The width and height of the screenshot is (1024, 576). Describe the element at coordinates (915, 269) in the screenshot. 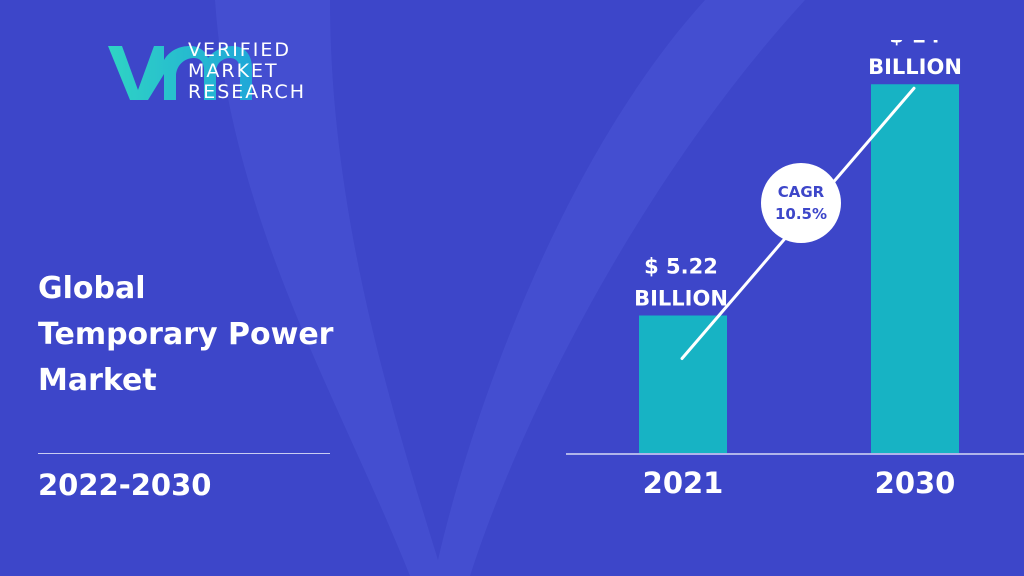

I see `bar-2030` at that location.